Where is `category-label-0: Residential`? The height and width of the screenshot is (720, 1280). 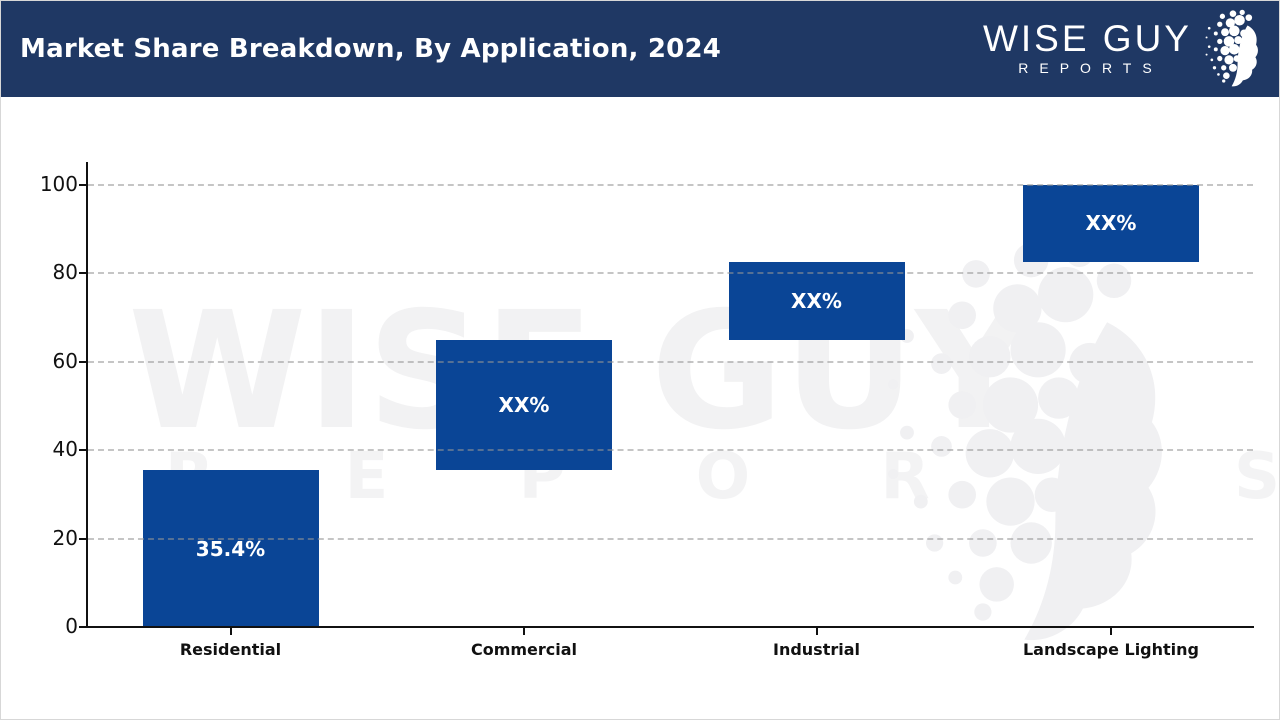
category-label-0: Residential is located at coordinates (230, 649).